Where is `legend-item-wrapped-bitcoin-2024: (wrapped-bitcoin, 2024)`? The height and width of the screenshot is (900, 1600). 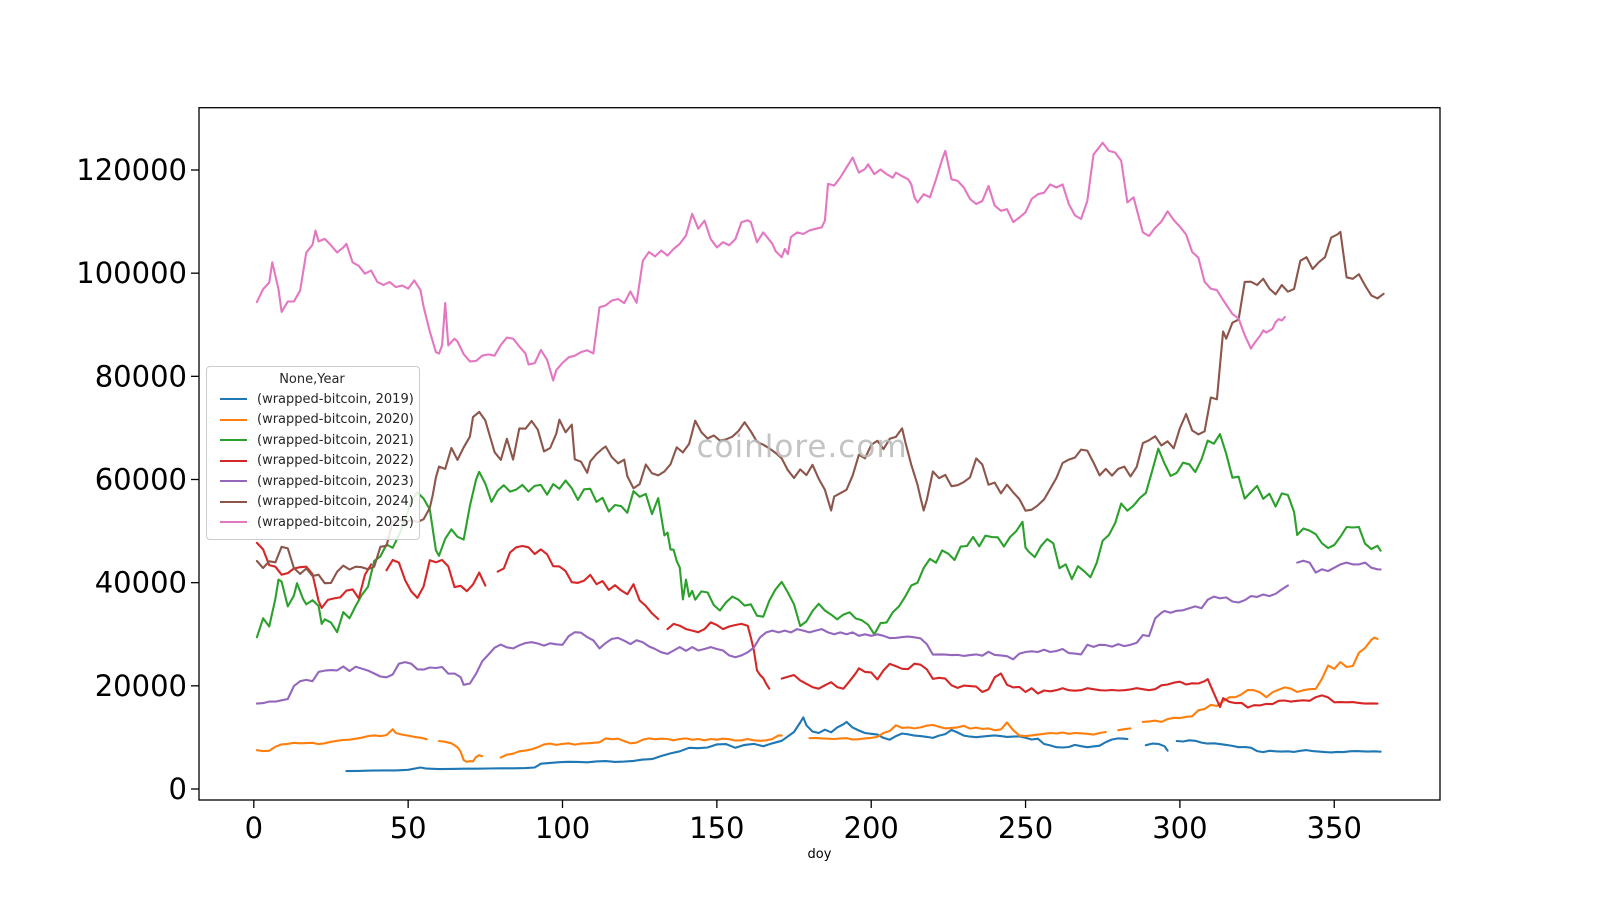 legend-item-wrapped-bitcoin-2024: (wrapped-bitcoin, 2024) is located at coordinates (313, 502).